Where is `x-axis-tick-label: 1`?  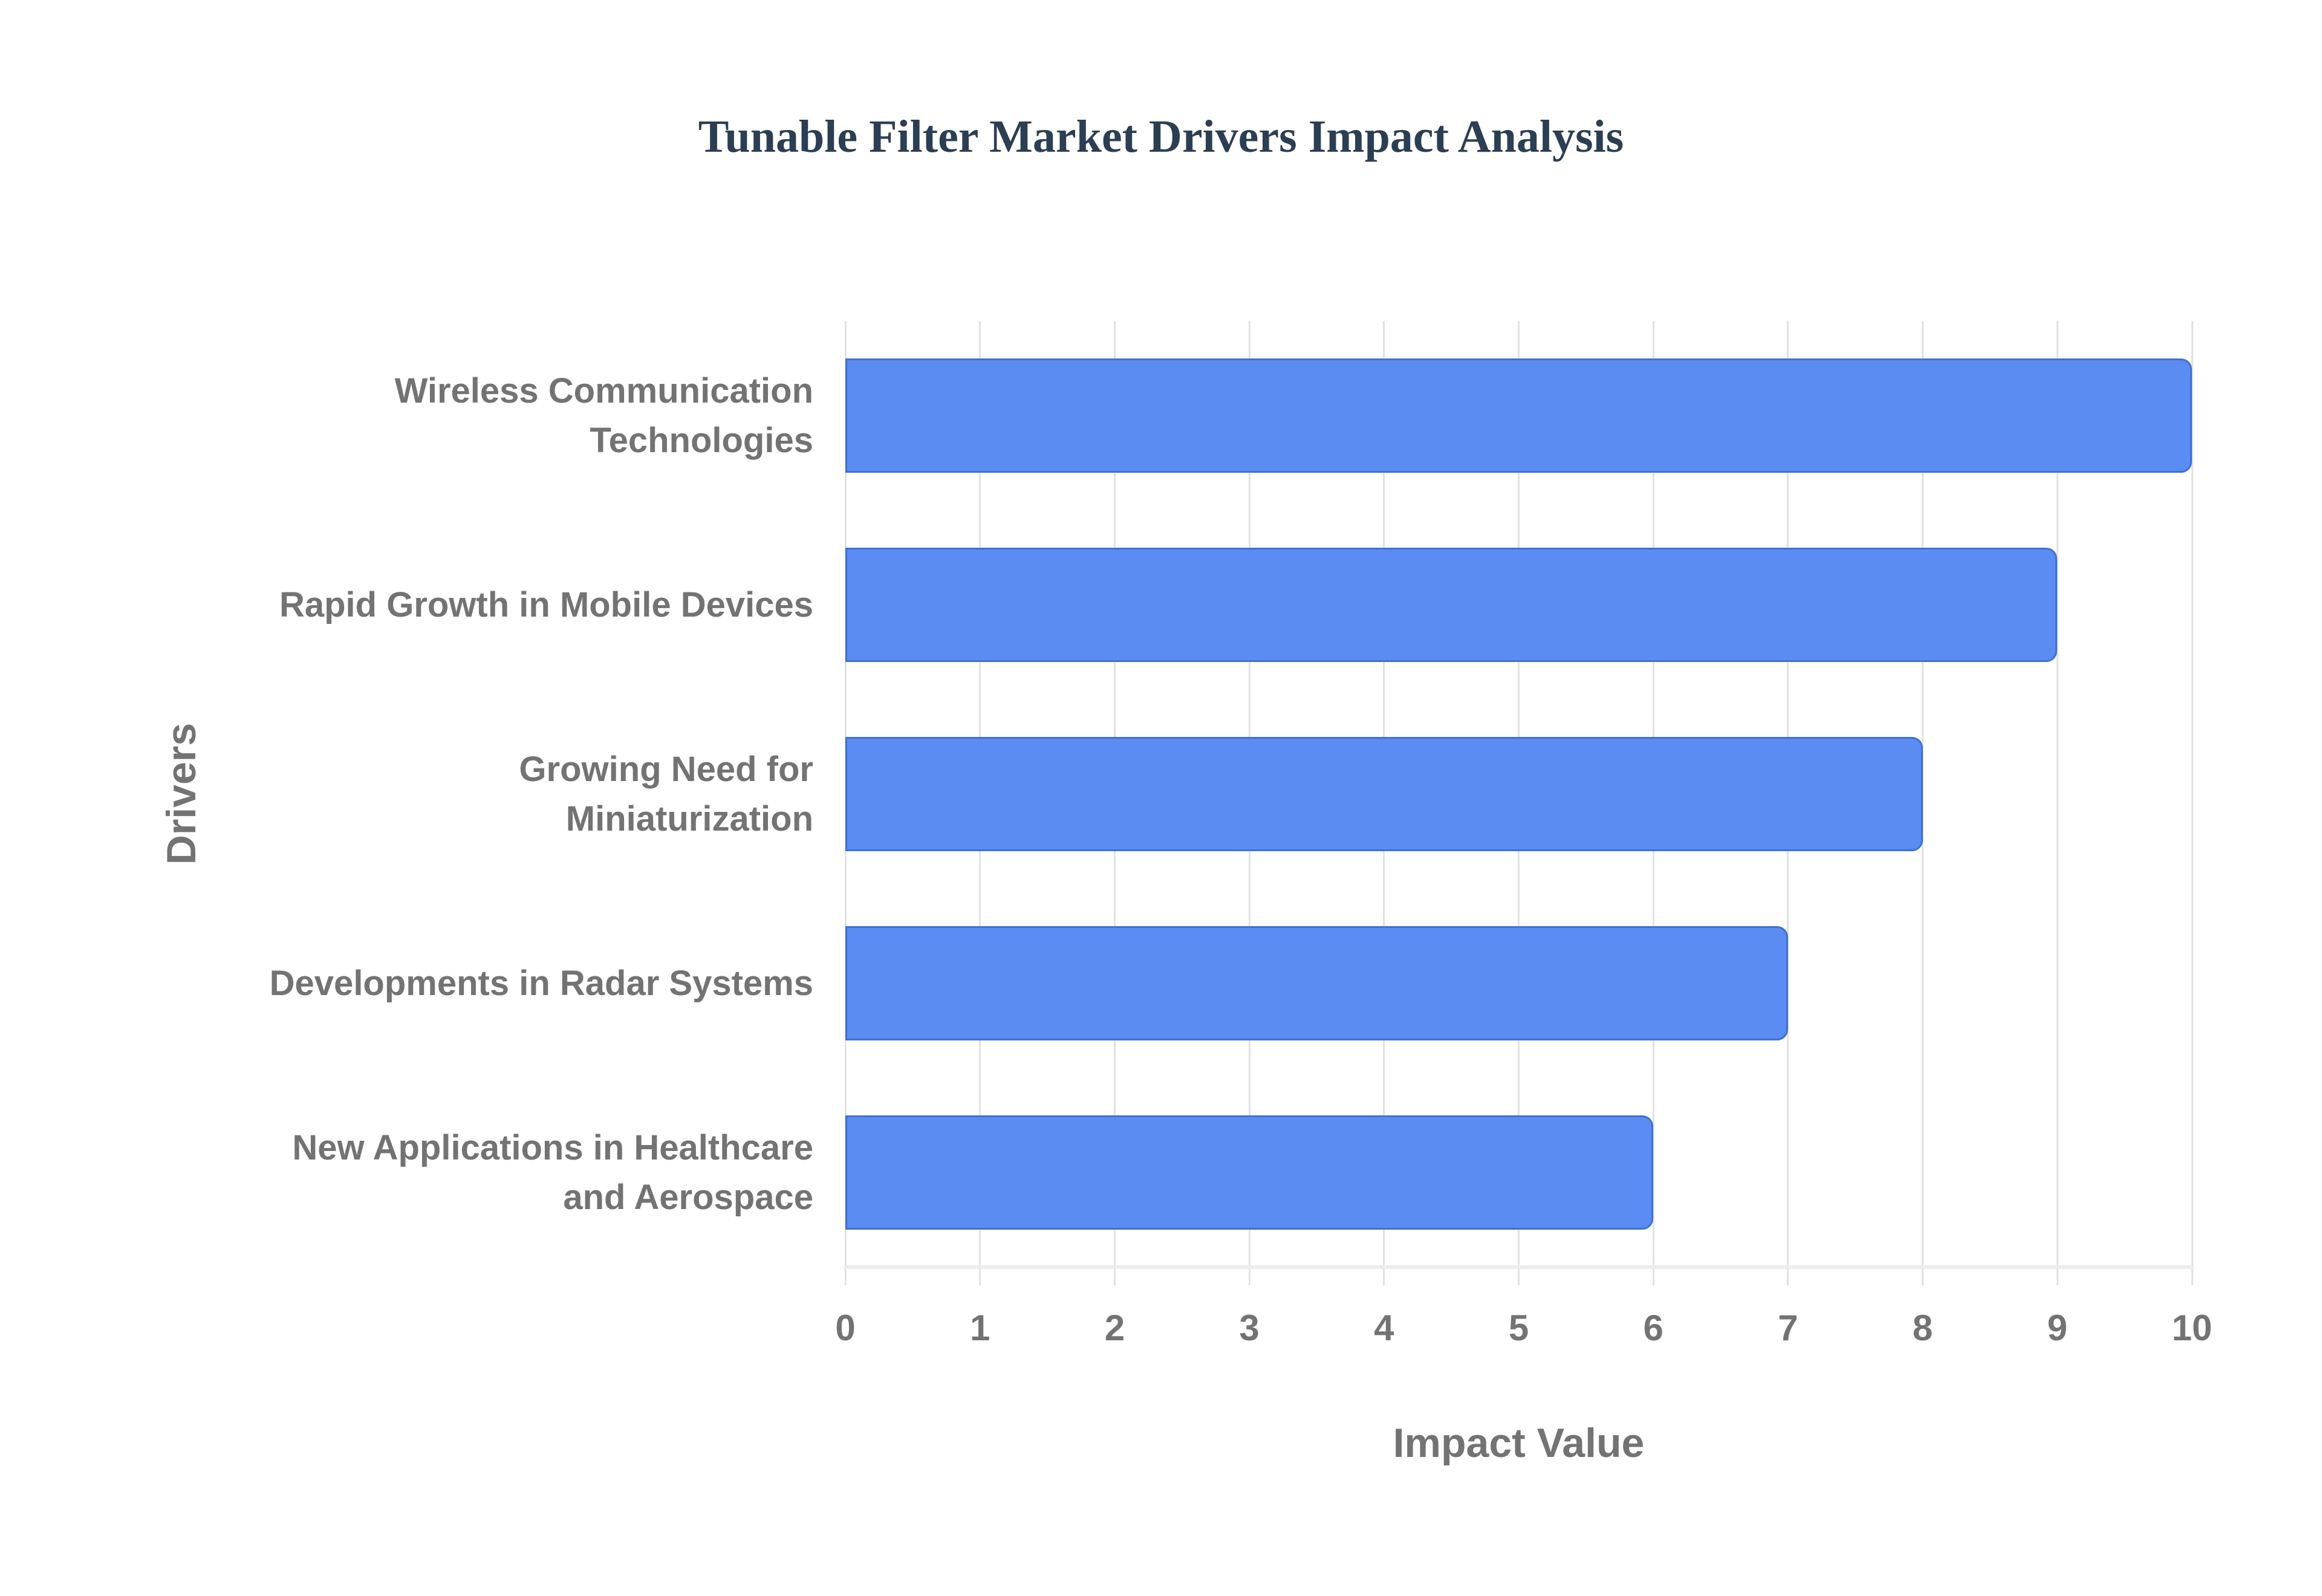 x-axis-tick-label: 1 is located at coordinates (980, 1328).